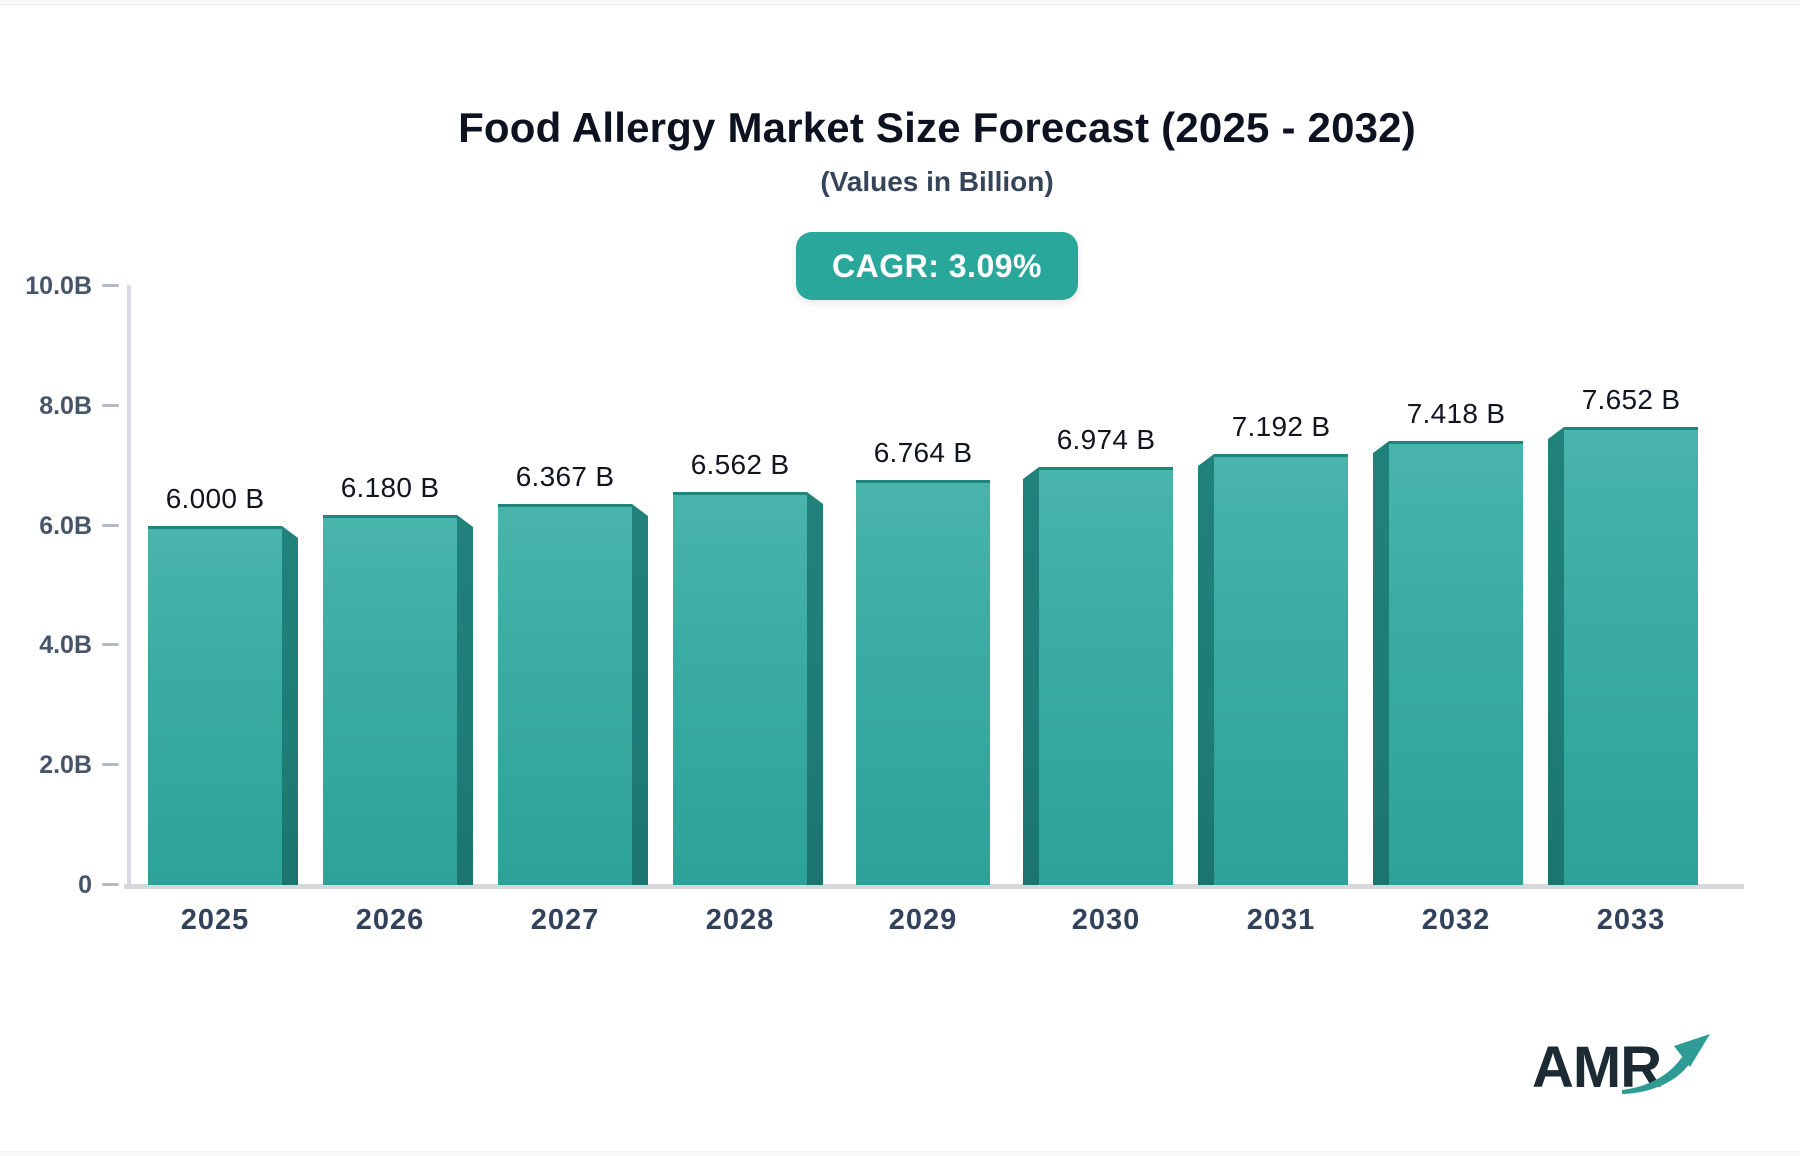 Image resolution: width=1800 pixels, height=1156 pixels. I want to click on x-axis-label: 2031, so click(1281, 920).